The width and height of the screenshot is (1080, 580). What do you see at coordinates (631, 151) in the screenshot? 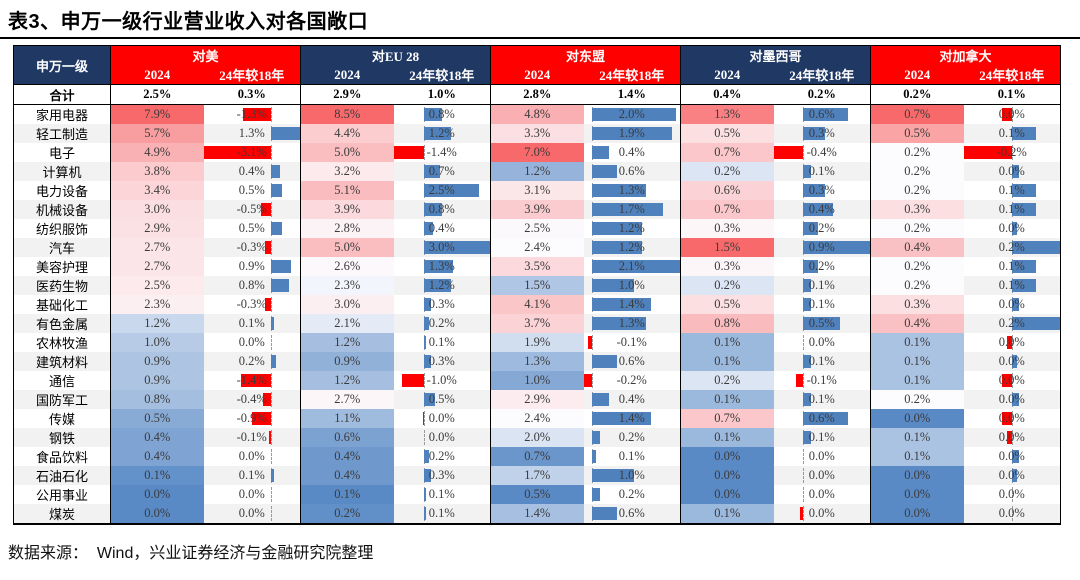
I see `delta-value-label: 0.4%` at bounding box center [631, 151].